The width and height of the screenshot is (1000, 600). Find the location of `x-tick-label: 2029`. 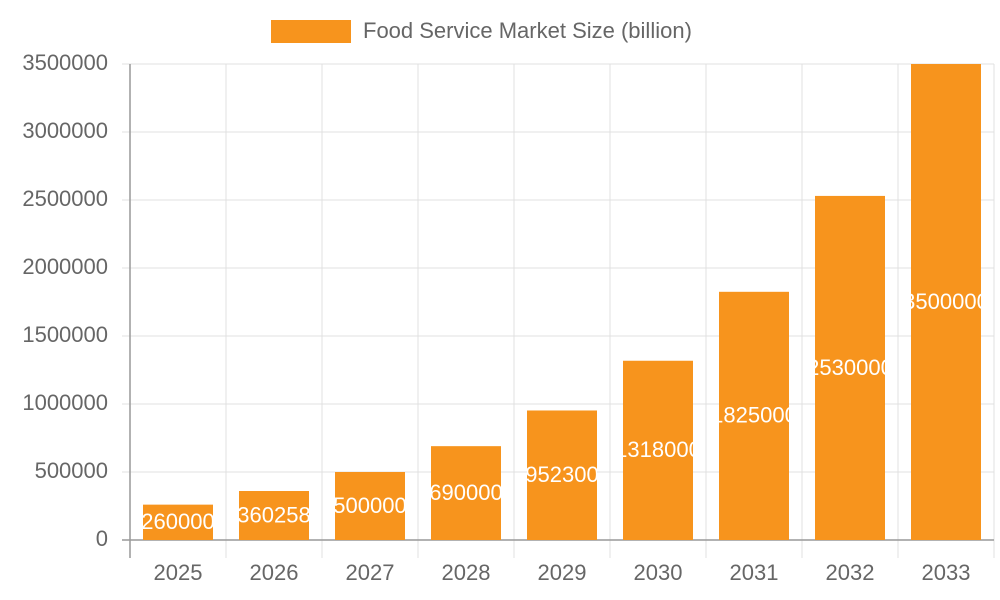

x-tick-label: 2029 is located at coordinates (562, 572).